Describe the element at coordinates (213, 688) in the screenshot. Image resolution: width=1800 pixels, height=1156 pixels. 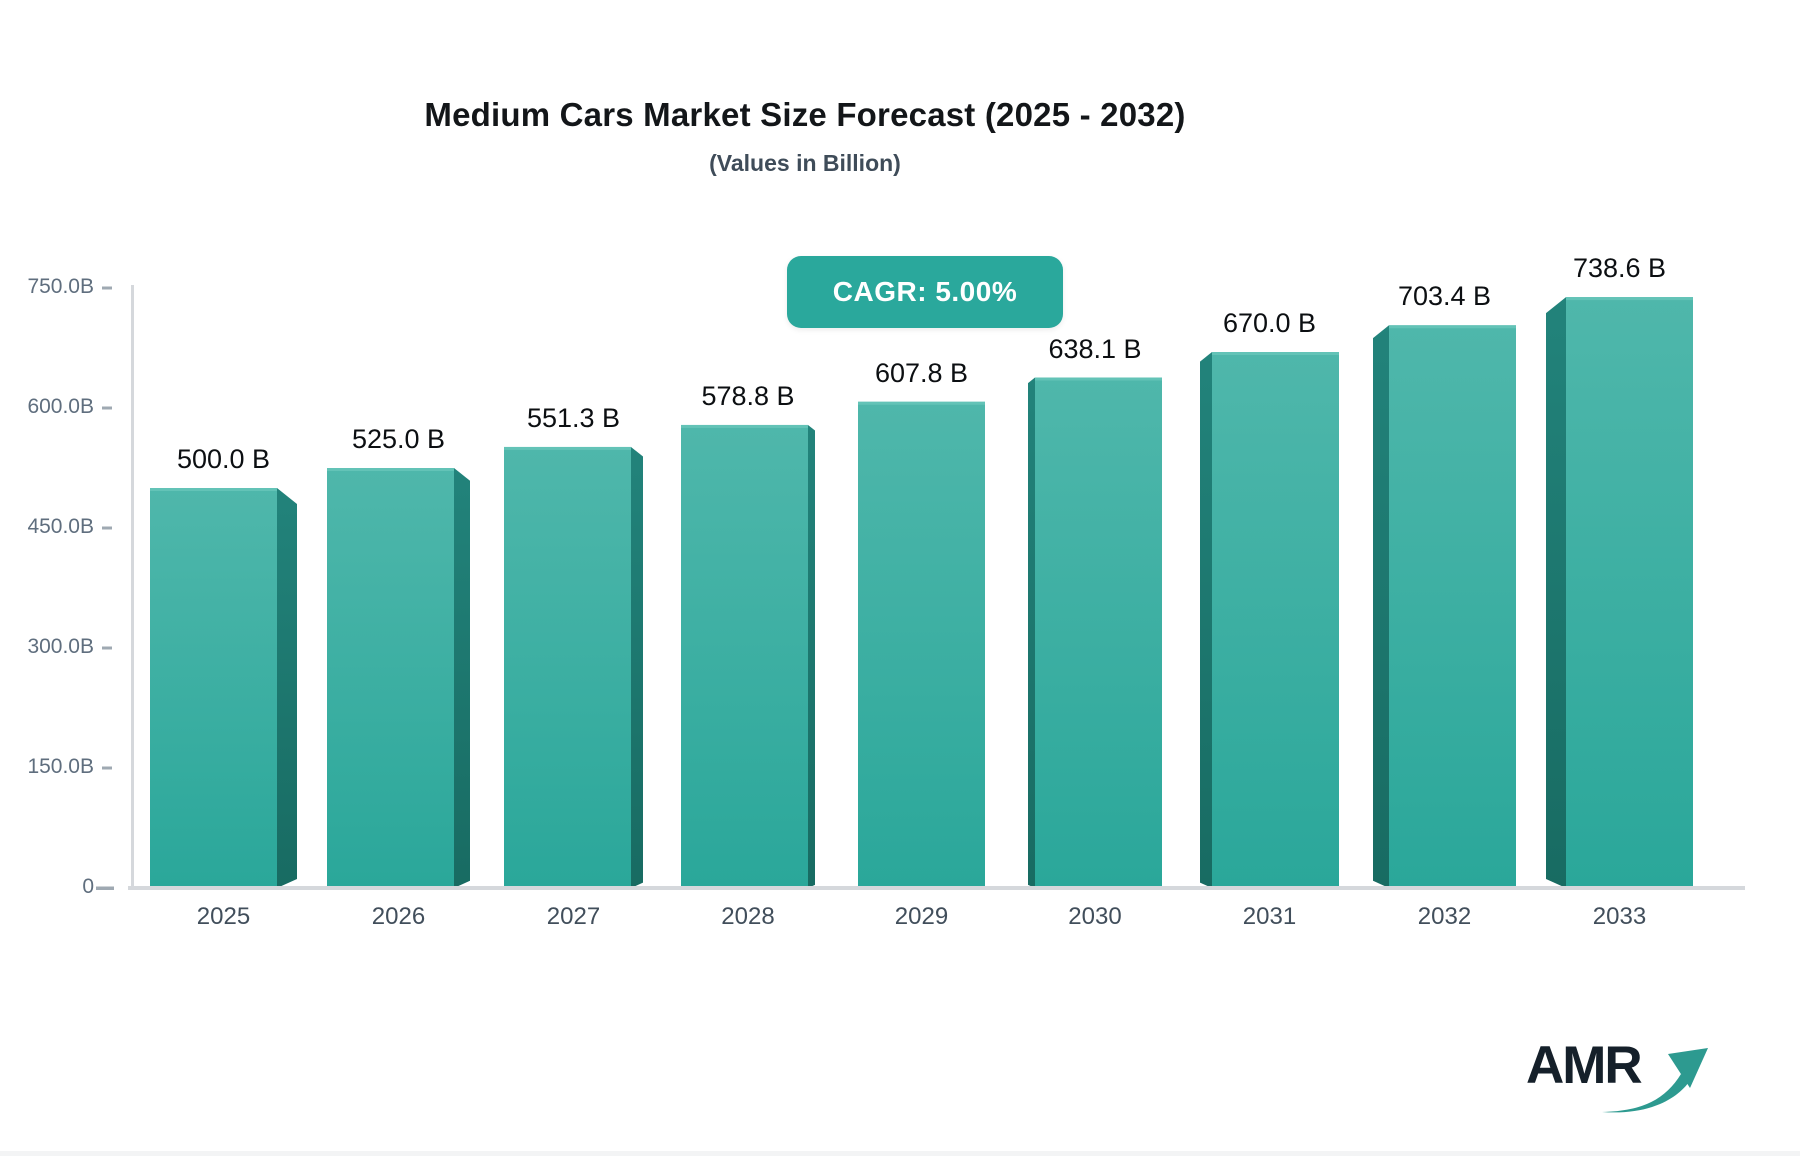
I see `bar-2025` at that location.